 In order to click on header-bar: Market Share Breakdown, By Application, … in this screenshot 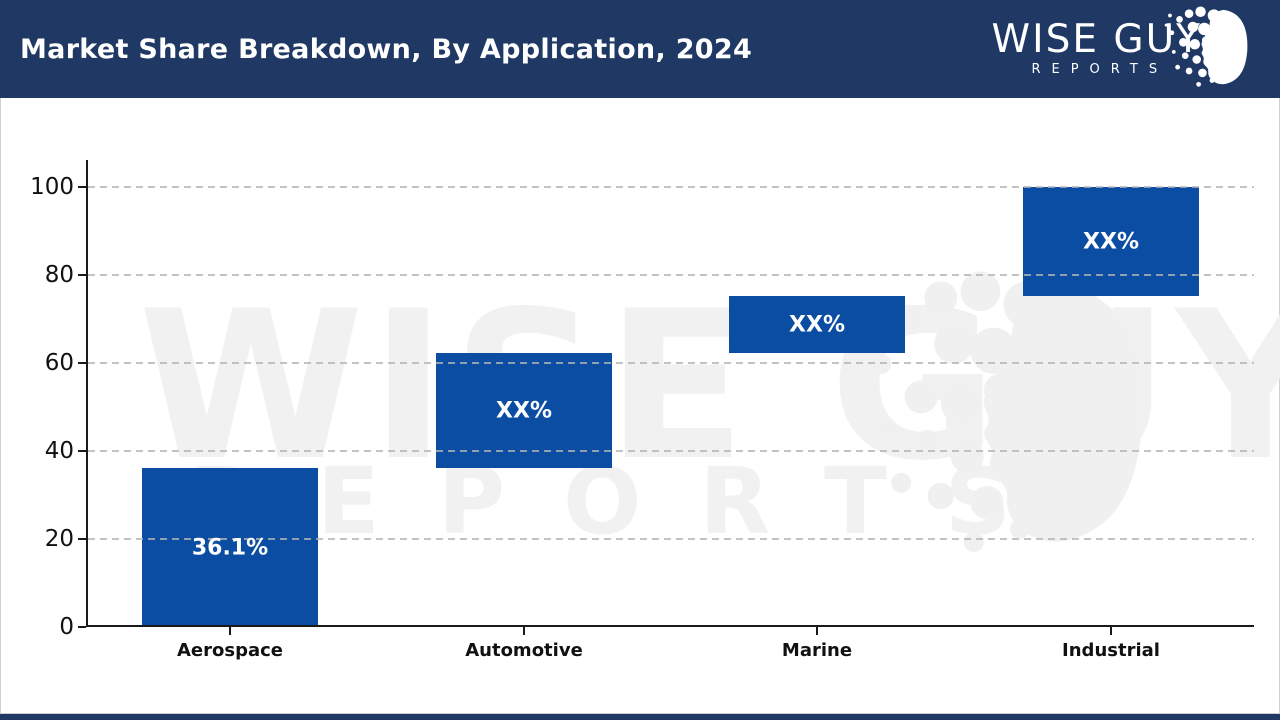, I will do `click(640, 49)`.